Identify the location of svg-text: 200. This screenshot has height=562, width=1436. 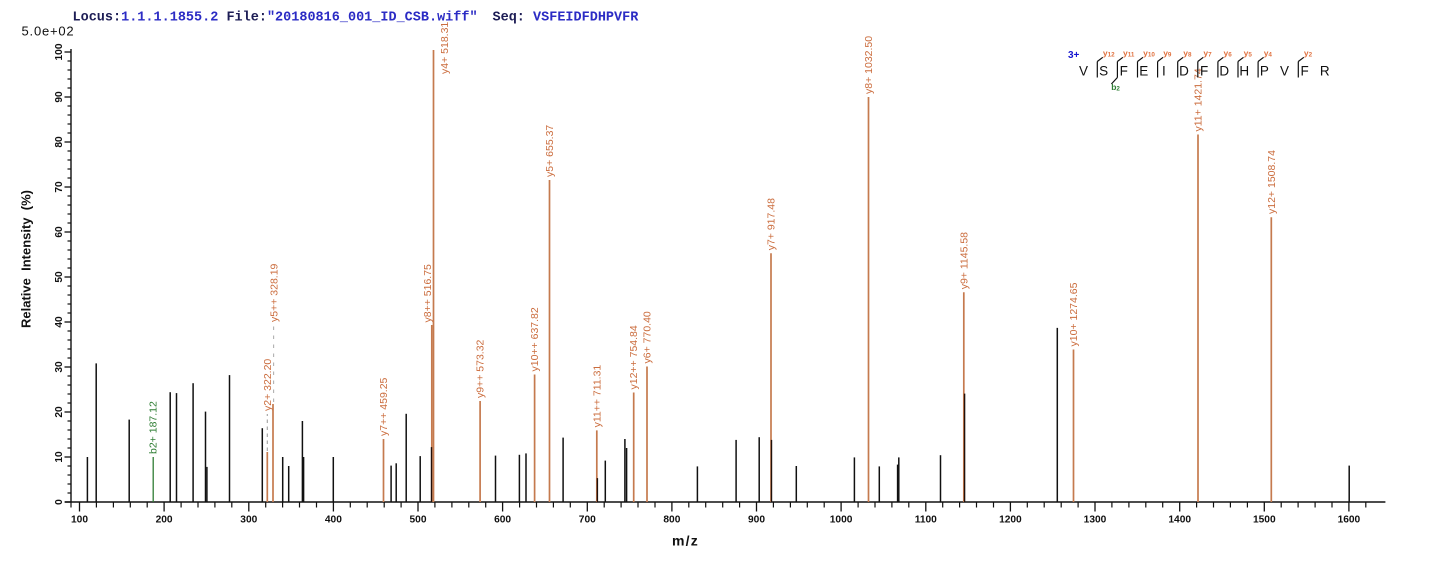
(164, 520).